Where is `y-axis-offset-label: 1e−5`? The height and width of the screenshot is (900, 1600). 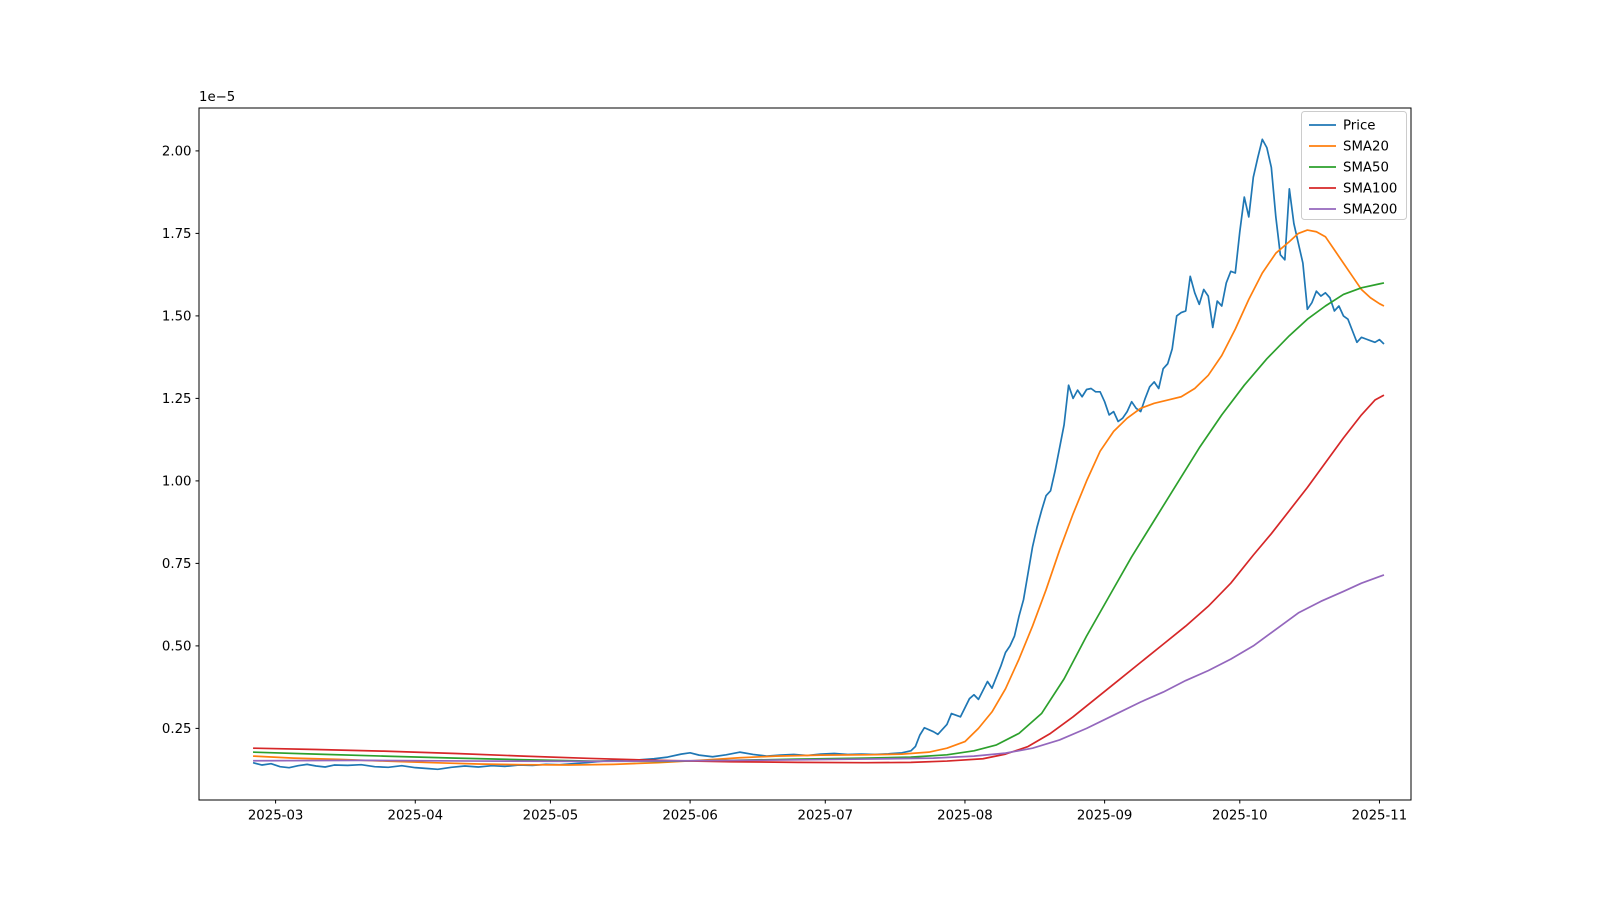
y-axis-offset-label: 1e−5 is located at coordinates (217, 97).